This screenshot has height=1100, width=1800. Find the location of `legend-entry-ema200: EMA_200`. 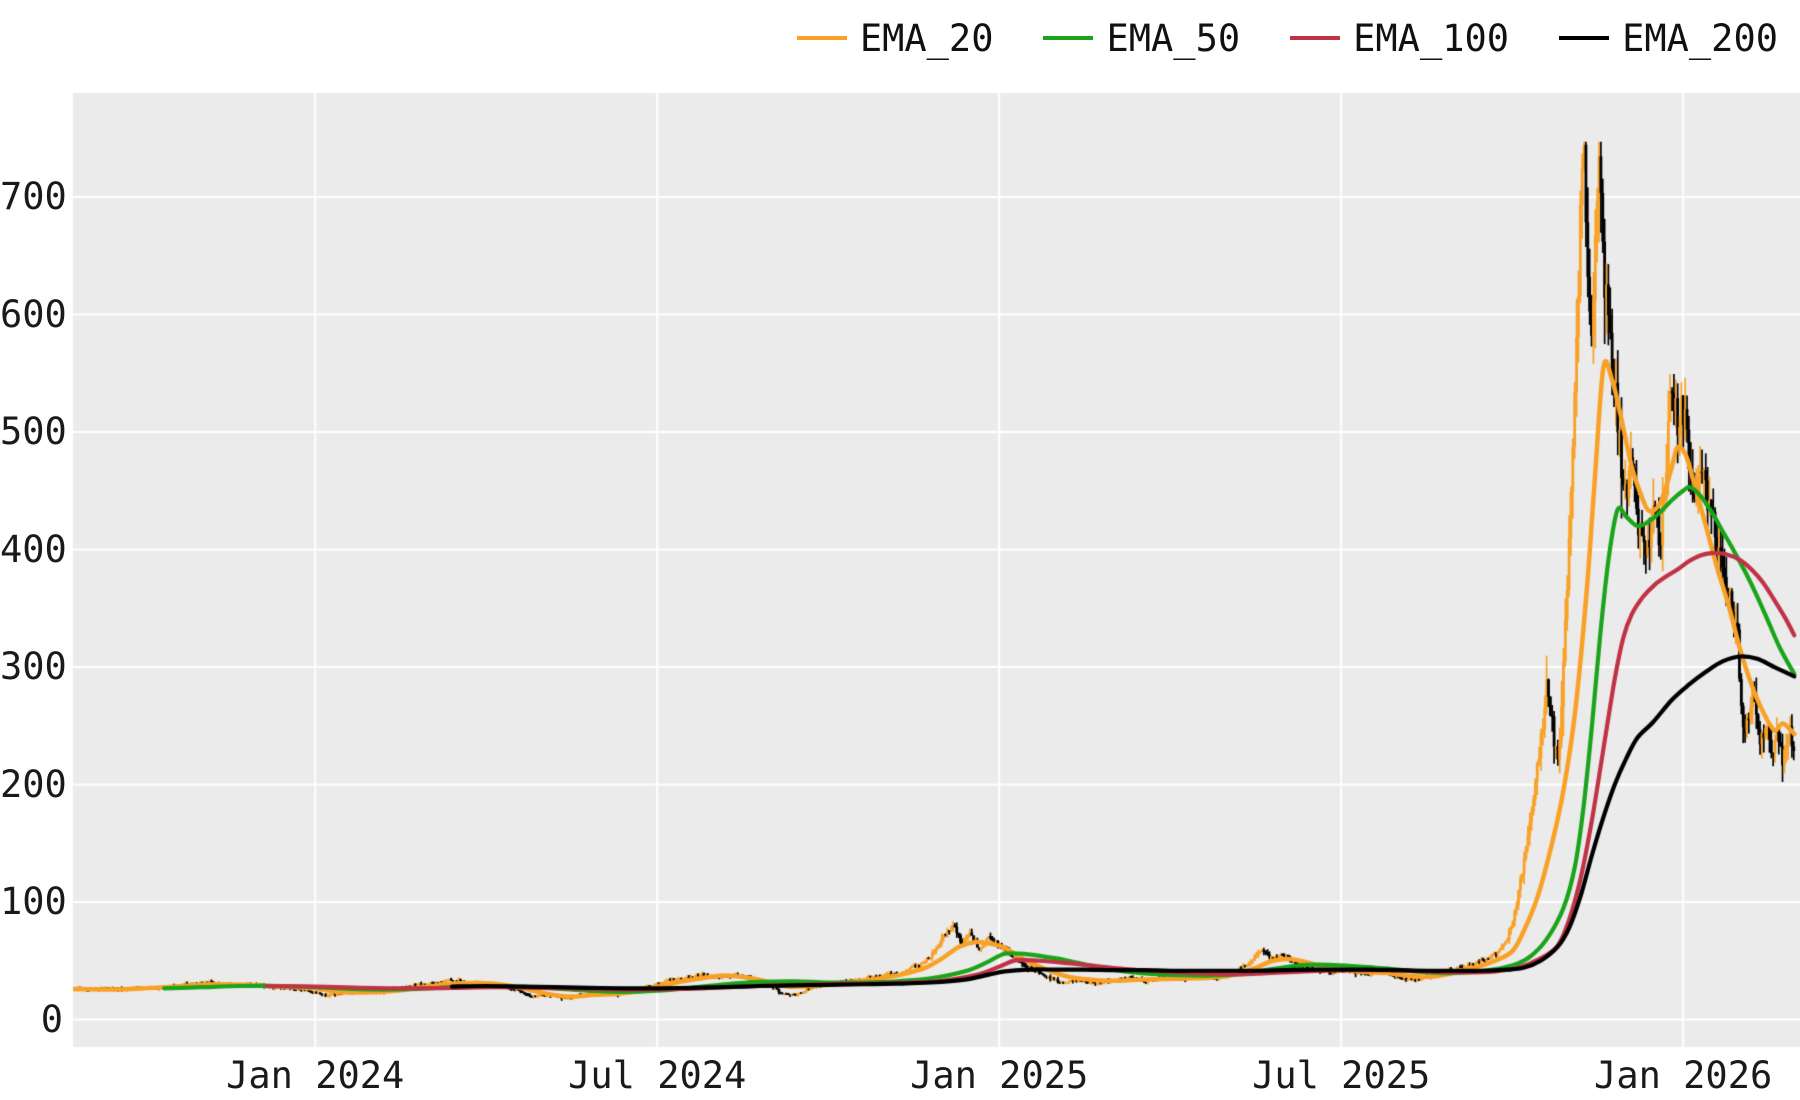

legend-entry-ema200: EMA_200 is located at coordinates (1668, 38).